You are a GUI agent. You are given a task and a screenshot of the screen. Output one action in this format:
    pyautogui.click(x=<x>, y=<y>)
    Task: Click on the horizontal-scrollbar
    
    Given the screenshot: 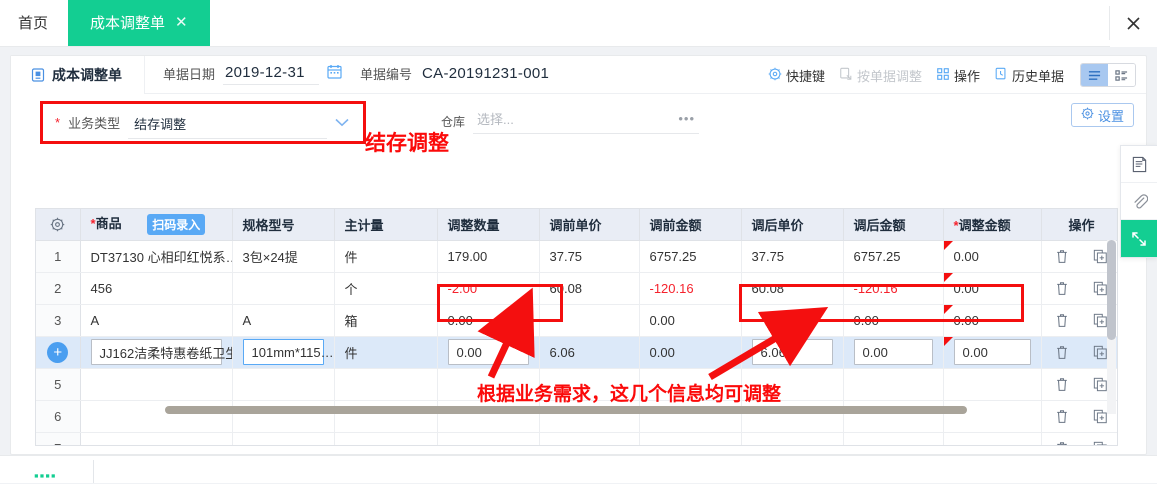 What is the action you would take?
    pyautogui.click(x=566, y=410)
    